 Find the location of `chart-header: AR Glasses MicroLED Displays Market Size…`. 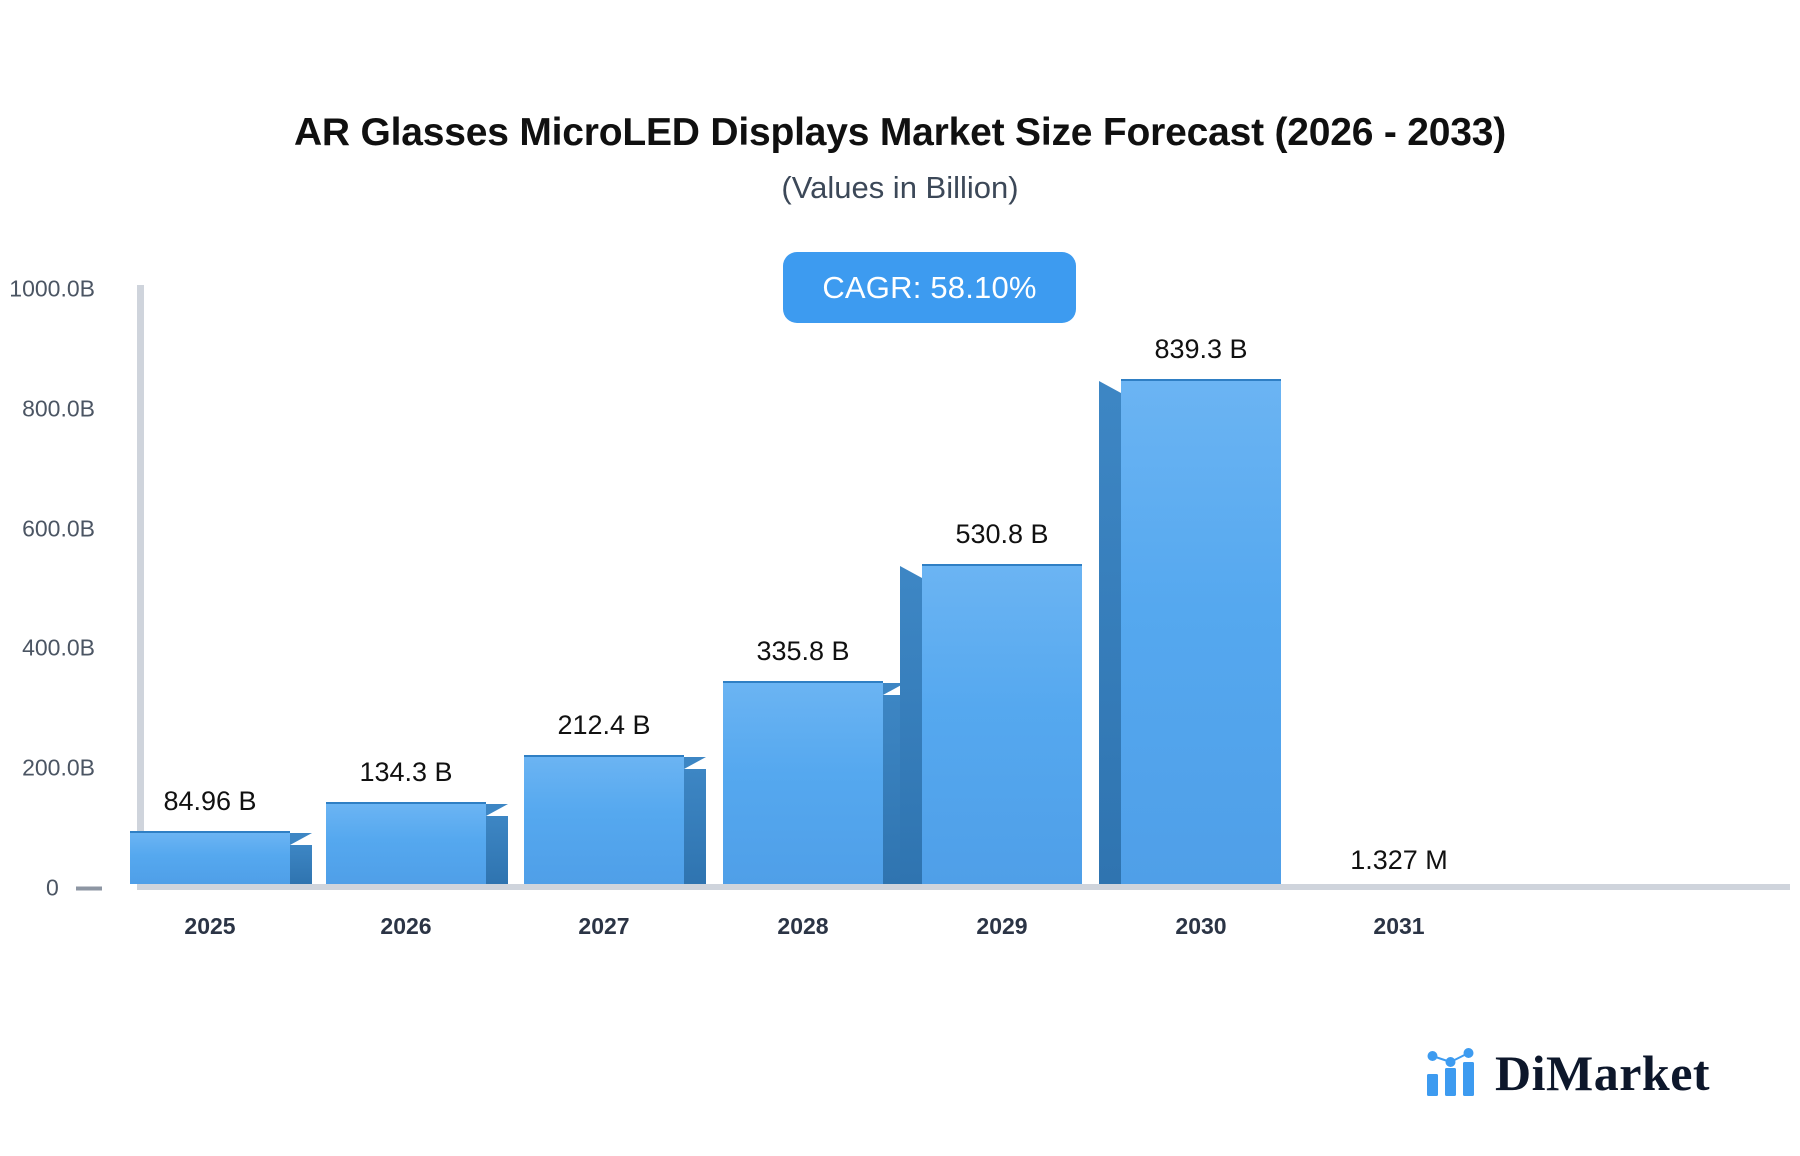

chart-header: AR Glasses MicroLED Displays Market Size… is located at coordinates (900, 158).